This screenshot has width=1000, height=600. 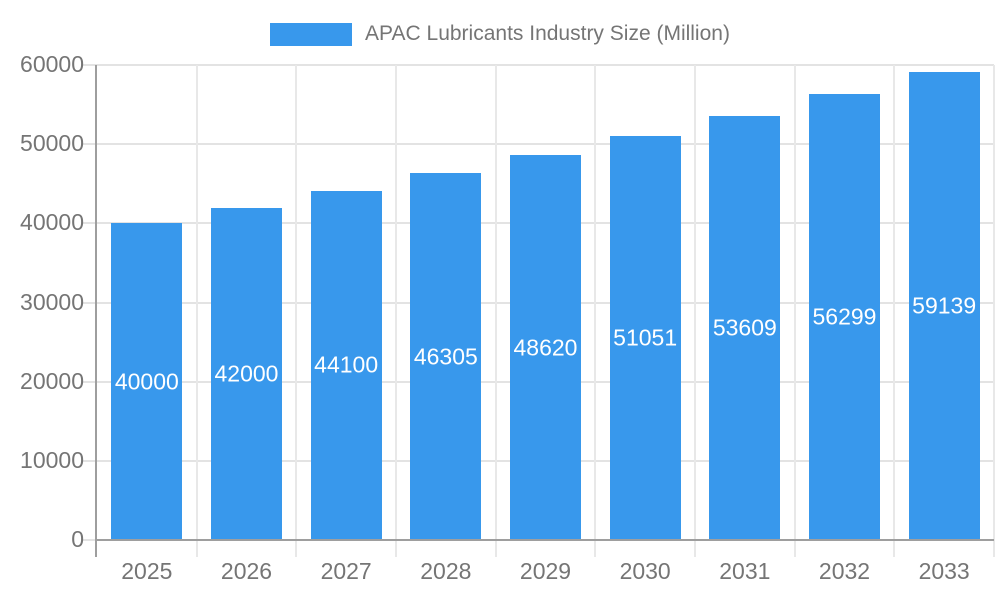 I want to click on y-axis-label: 40000, so click(x=52, y=222).